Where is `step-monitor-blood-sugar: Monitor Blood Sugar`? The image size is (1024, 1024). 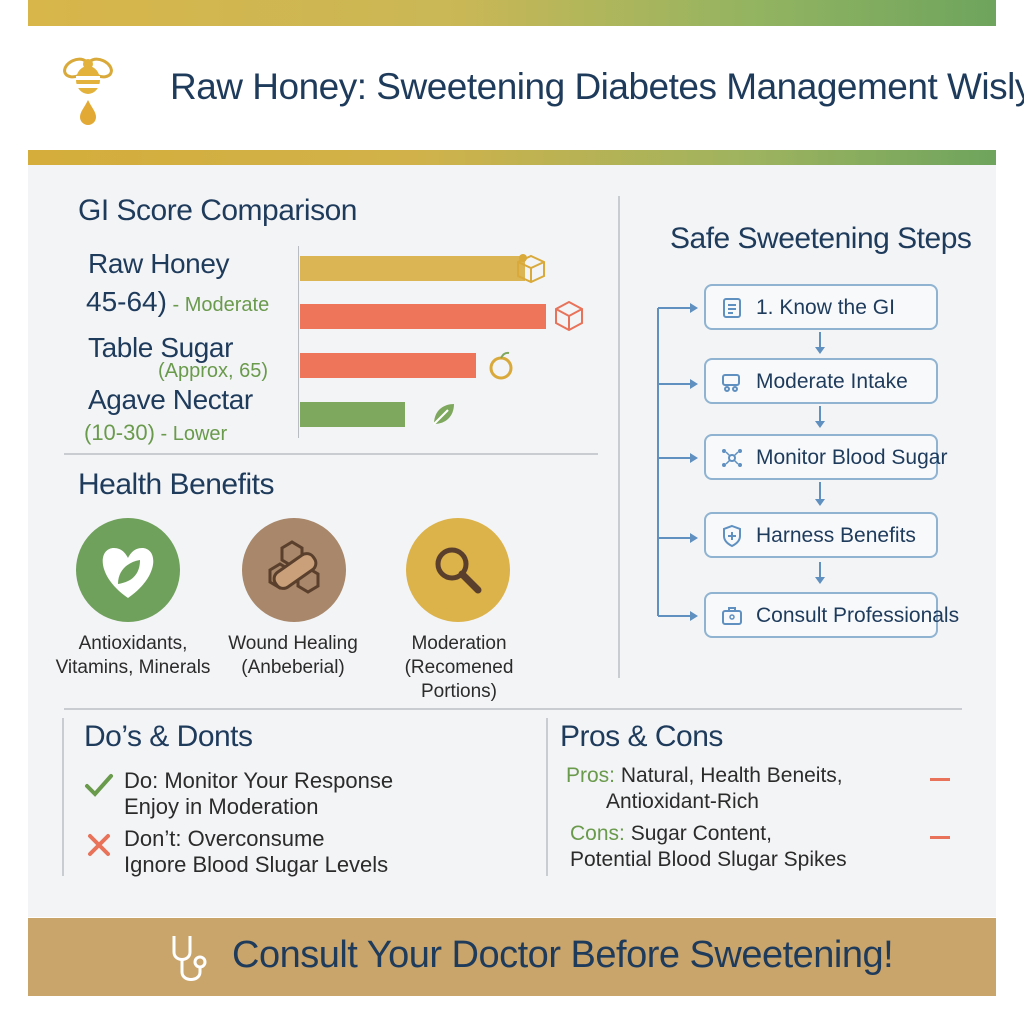
step-monitor-blood-sugar: Monitor Blood Sugar is located at coordinates (825, 457).